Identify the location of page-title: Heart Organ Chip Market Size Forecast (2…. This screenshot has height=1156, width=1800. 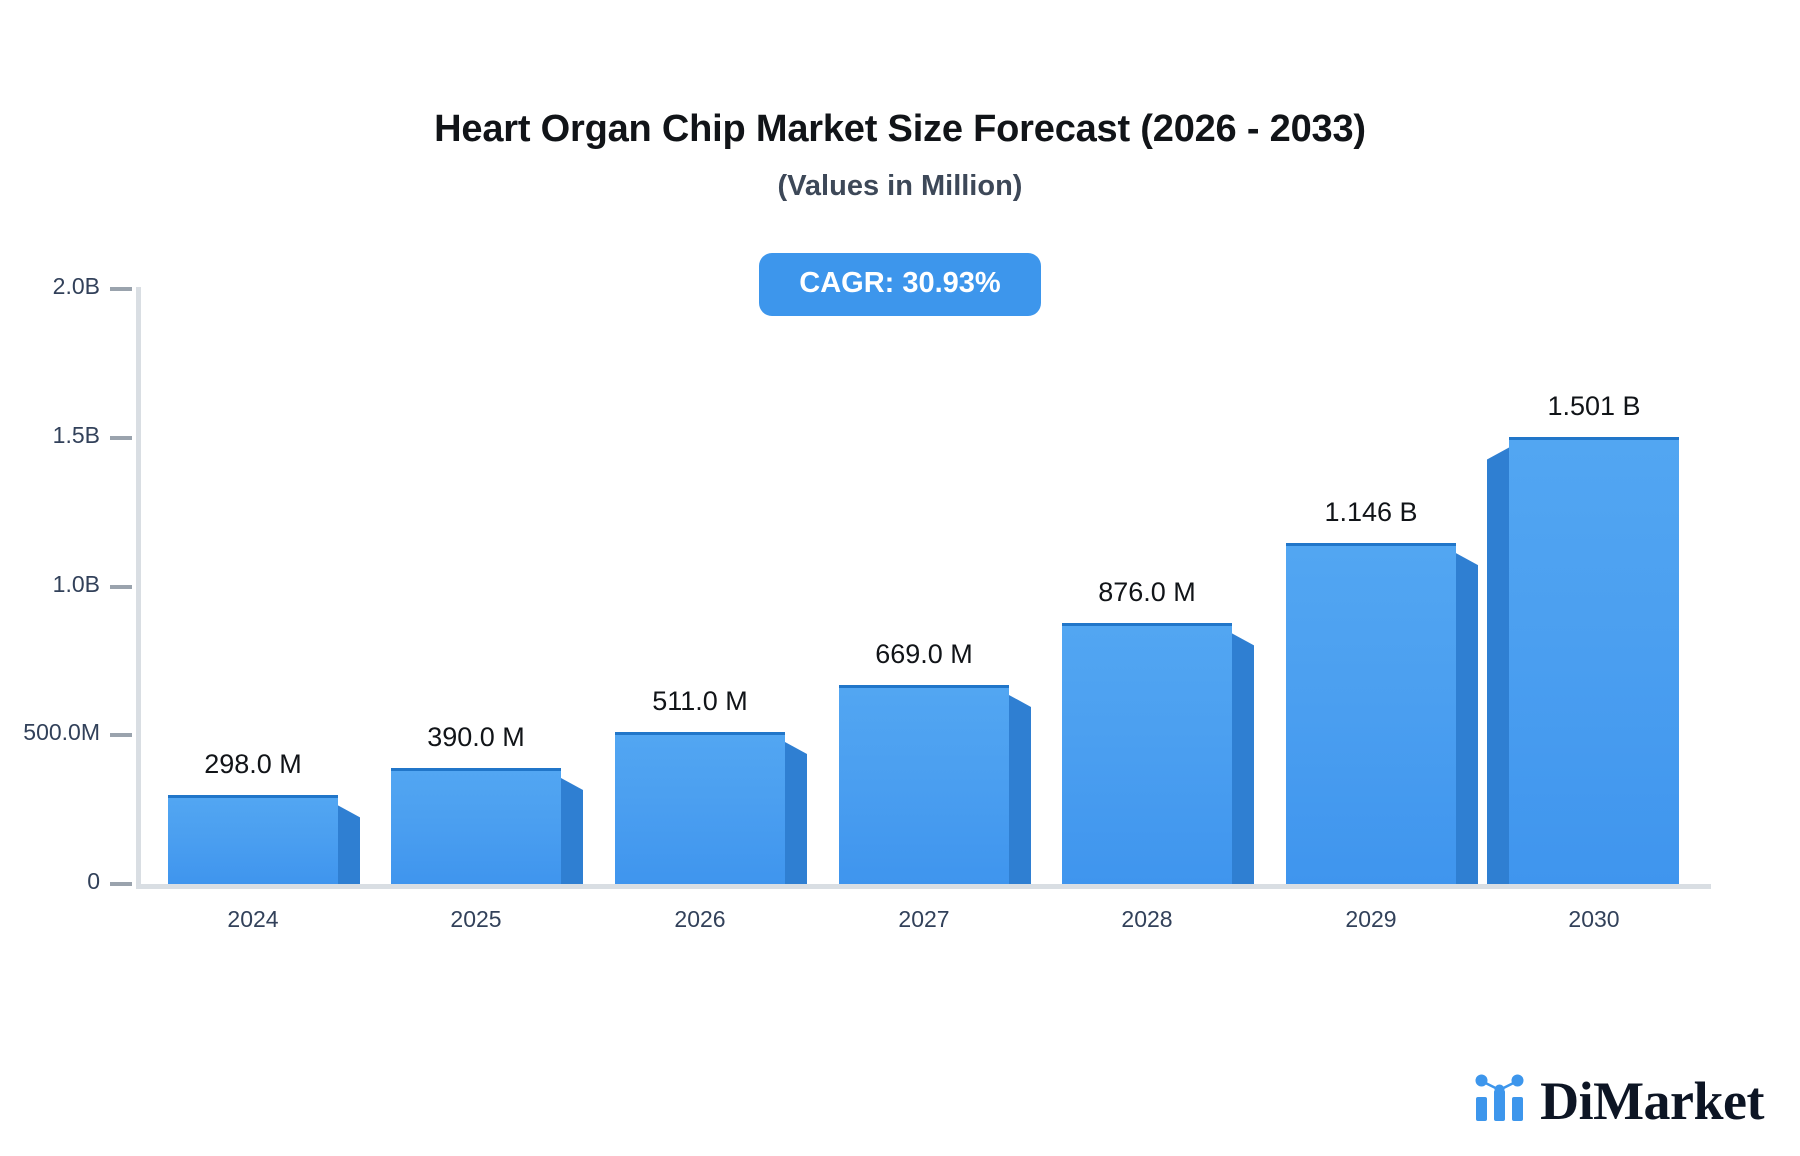
(900, 129).